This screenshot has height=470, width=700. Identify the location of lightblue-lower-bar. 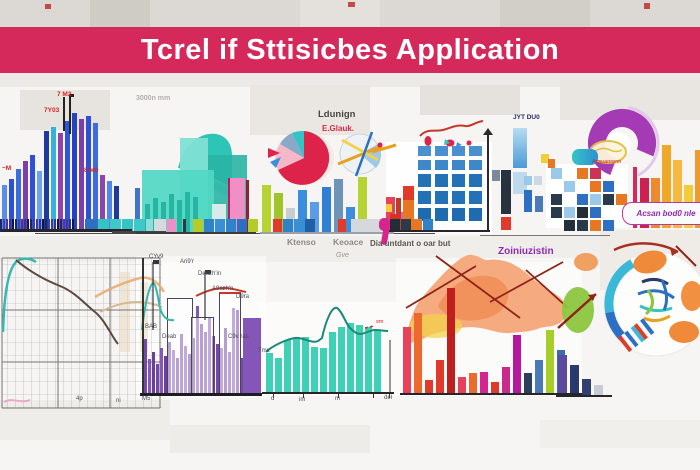
(520, 183).